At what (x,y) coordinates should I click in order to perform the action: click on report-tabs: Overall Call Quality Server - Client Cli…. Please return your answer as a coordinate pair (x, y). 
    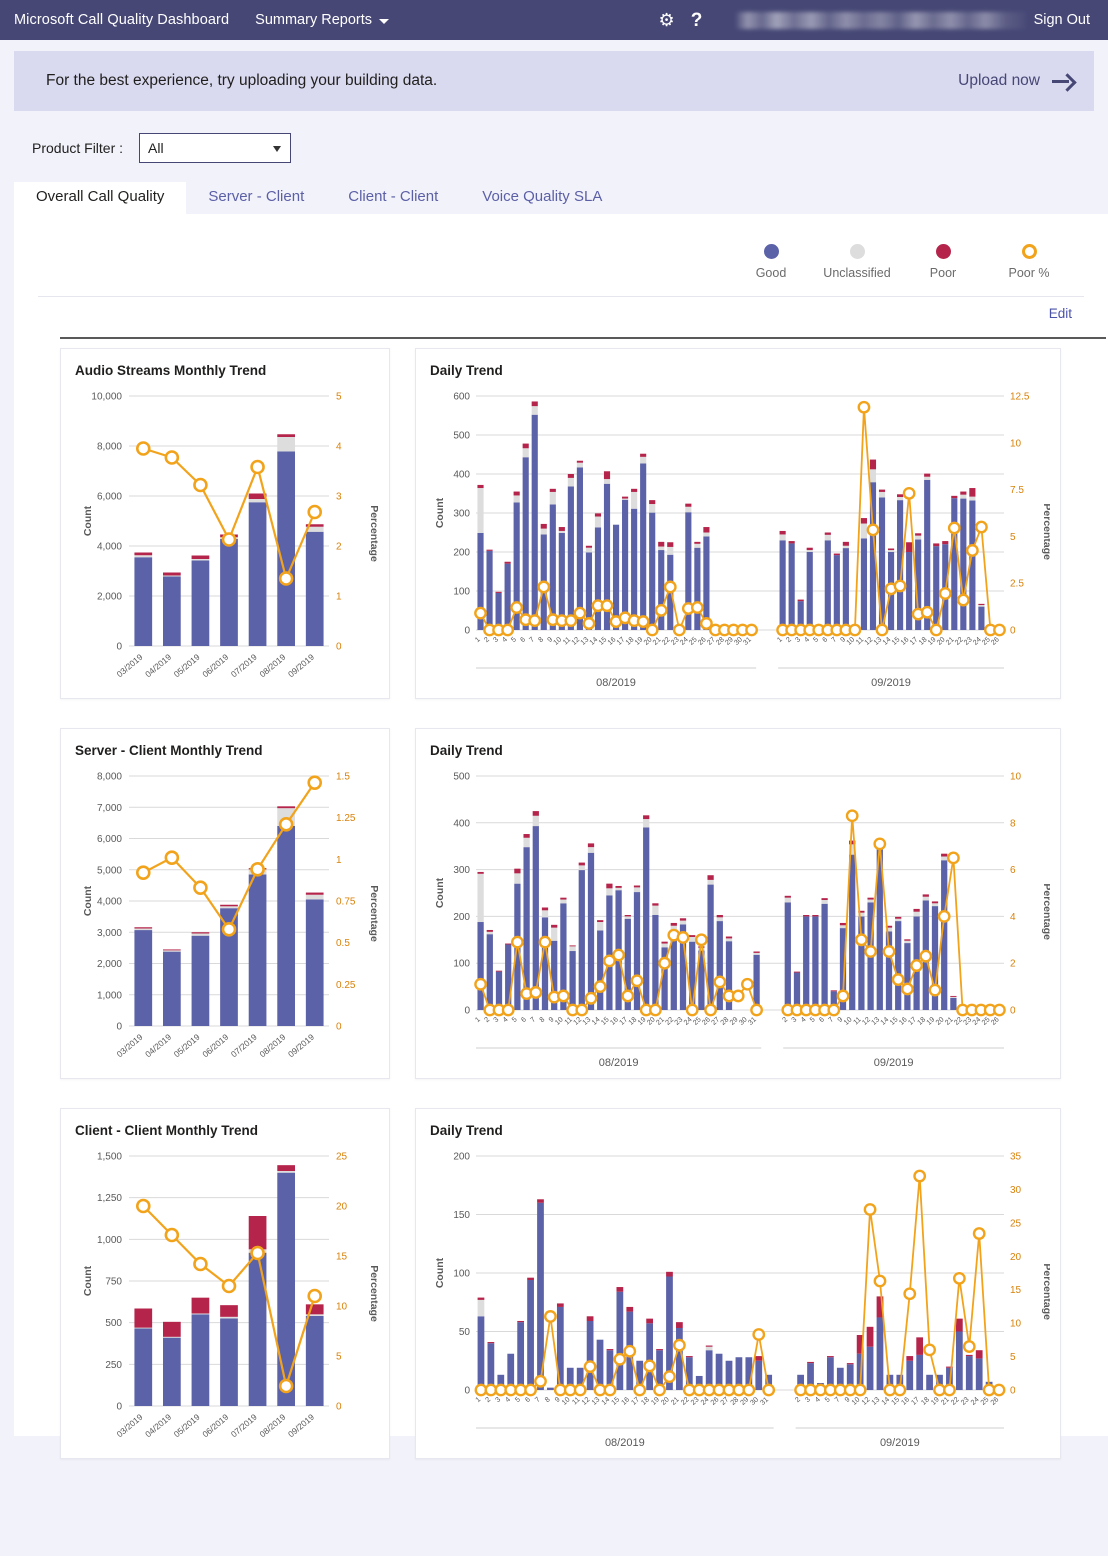
    Looking at the image, I should click on (561, 197).